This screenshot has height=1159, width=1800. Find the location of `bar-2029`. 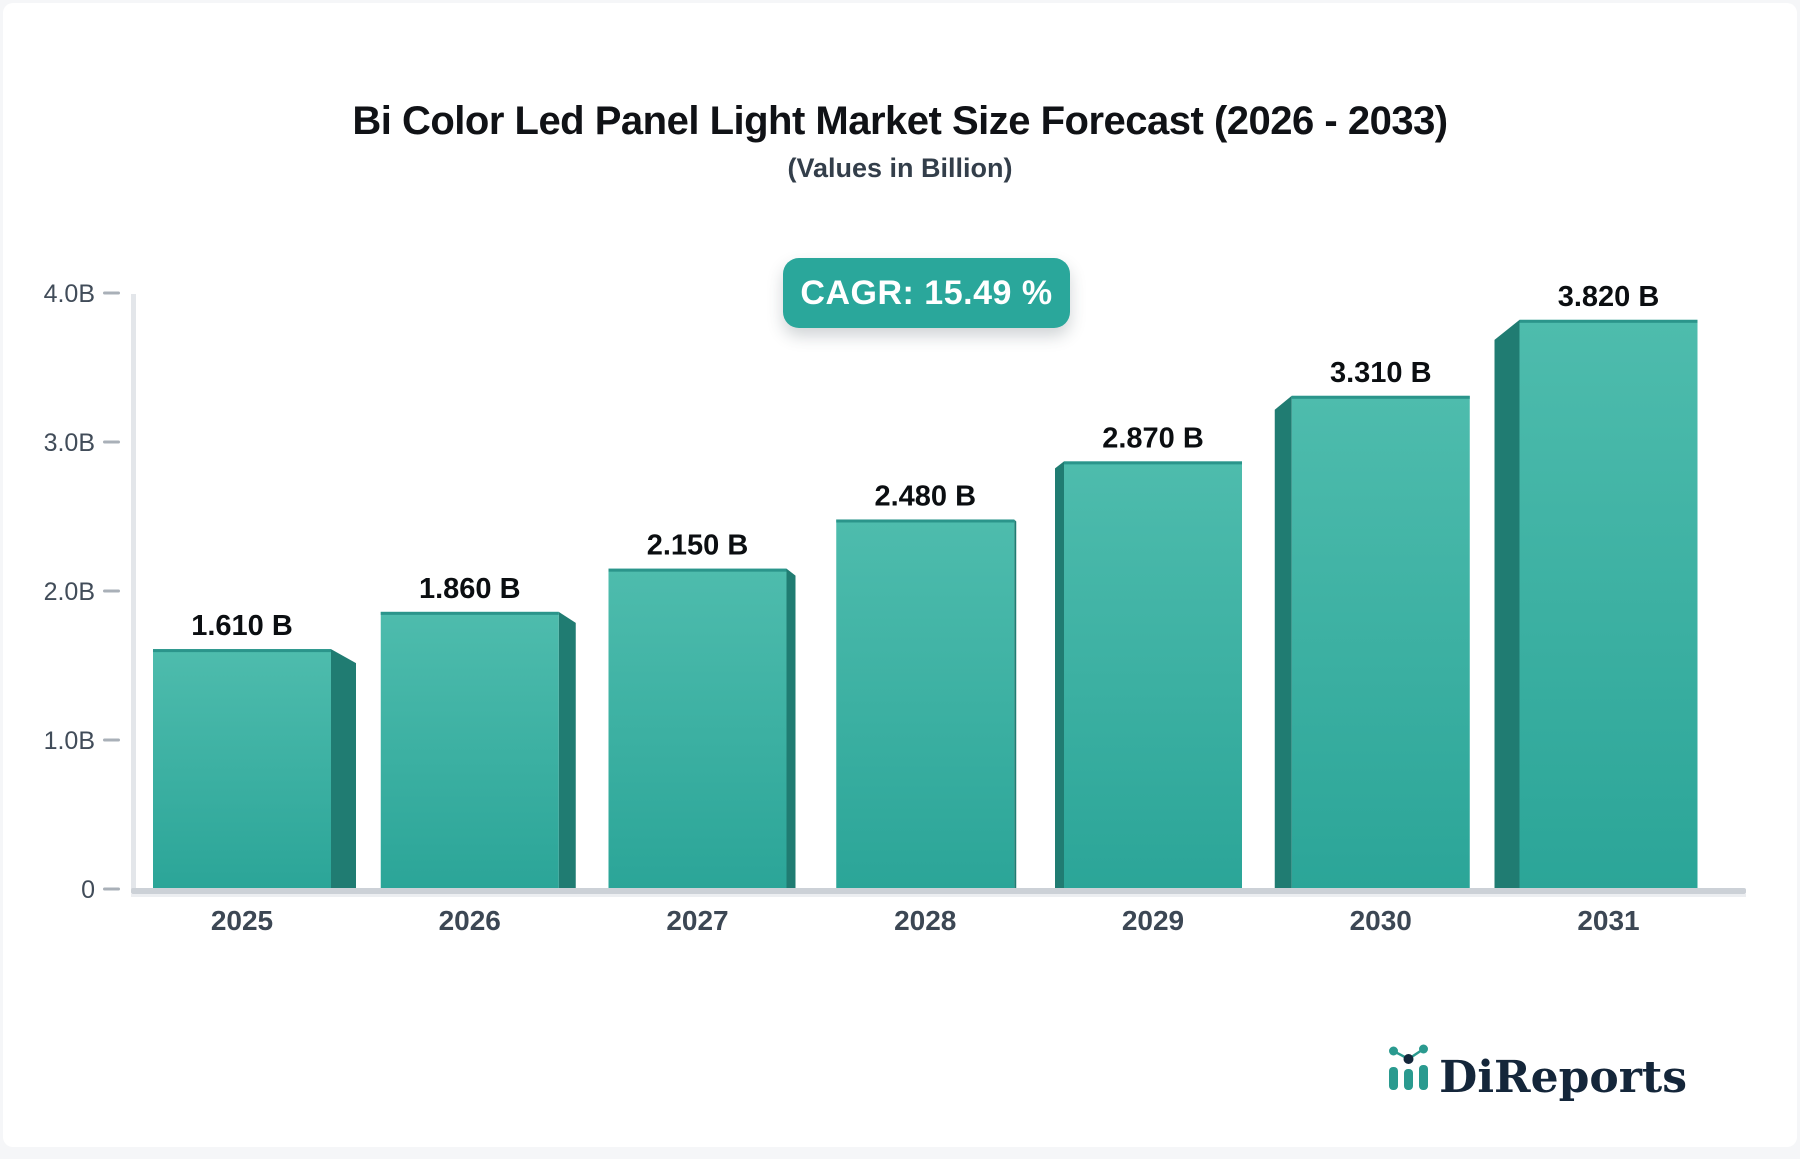

bar-2029 is located at coordinates (1148, 675).